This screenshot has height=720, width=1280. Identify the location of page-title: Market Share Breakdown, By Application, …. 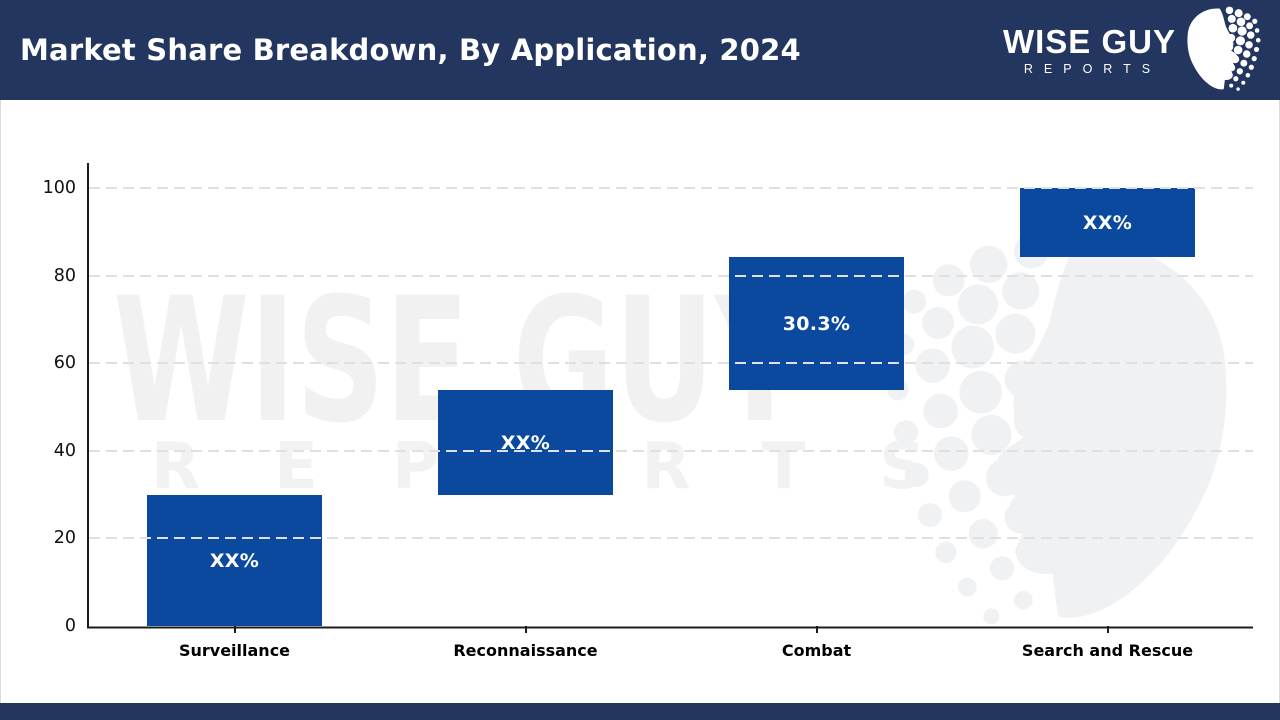
(410, 50).